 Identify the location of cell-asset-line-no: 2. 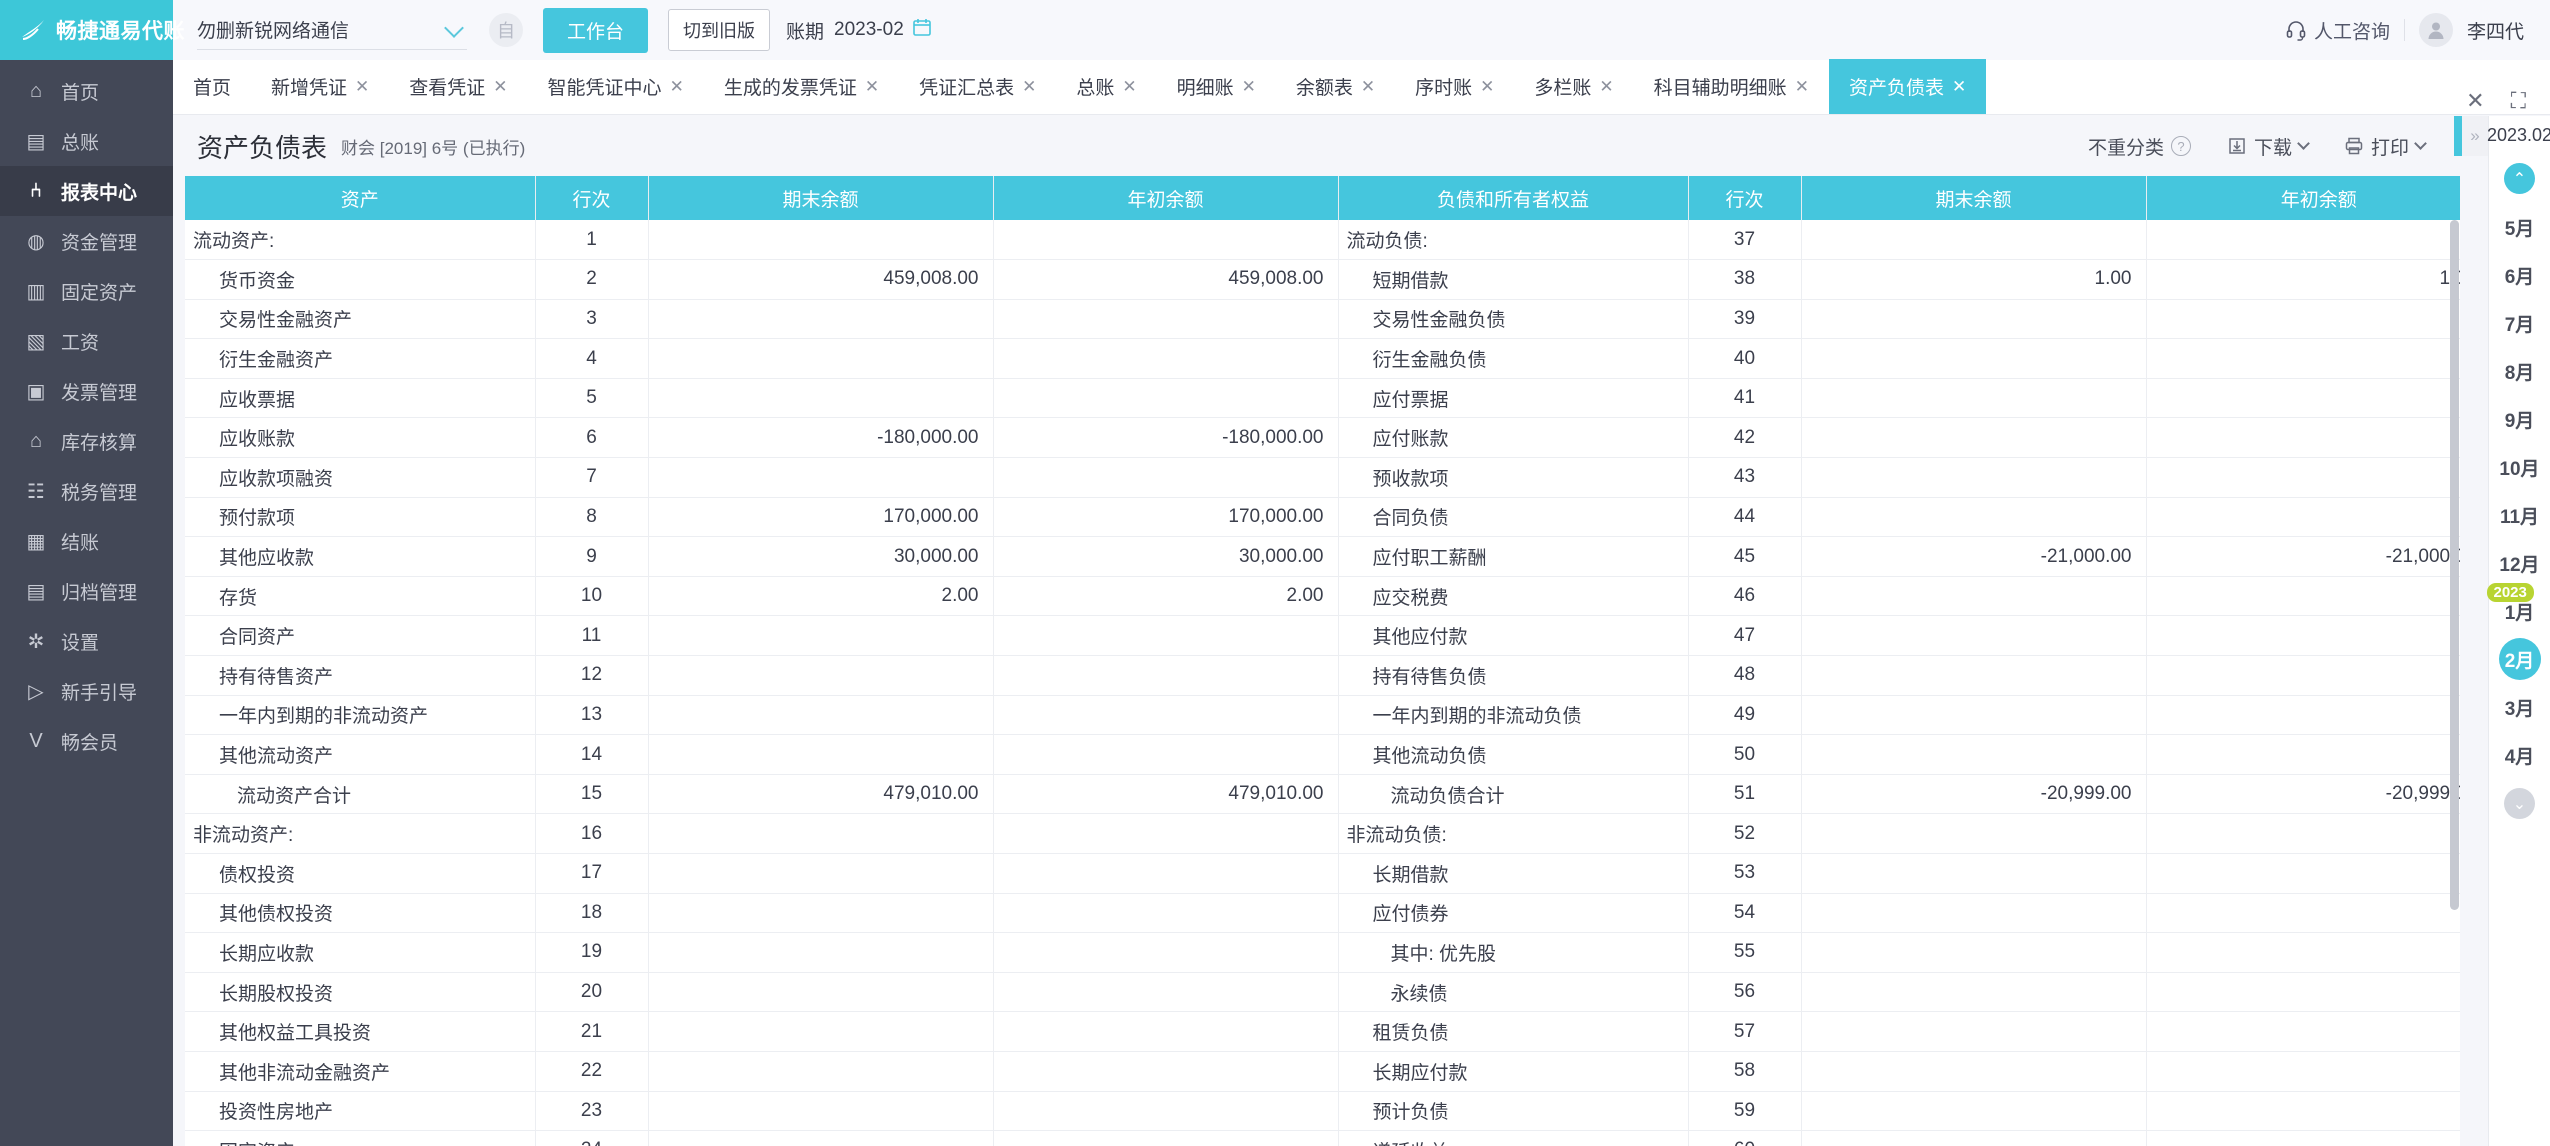
(592, 279).